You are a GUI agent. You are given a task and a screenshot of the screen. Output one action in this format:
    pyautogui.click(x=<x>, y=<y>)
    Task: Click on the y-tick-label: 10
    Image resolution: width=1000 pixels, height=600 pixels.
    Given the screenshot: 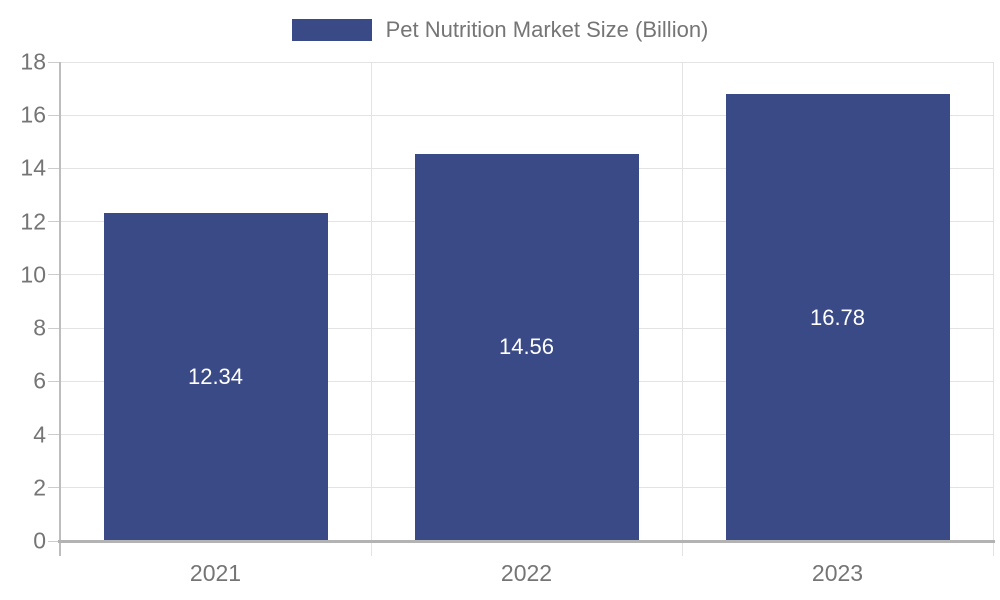 What is the action you would take?
    pyautogui.click(x=33, y=274)
    